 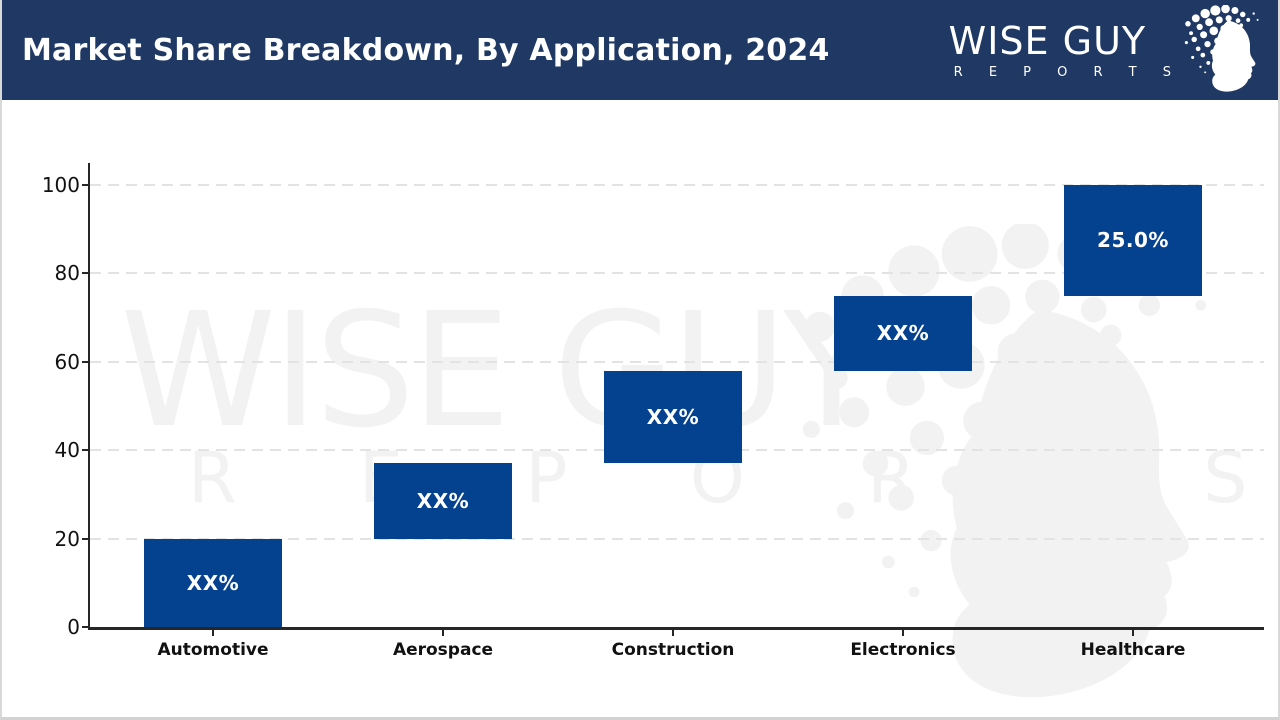 I want to click on logo-wordmark: WISE GUY, so click(x=1047, y=40).